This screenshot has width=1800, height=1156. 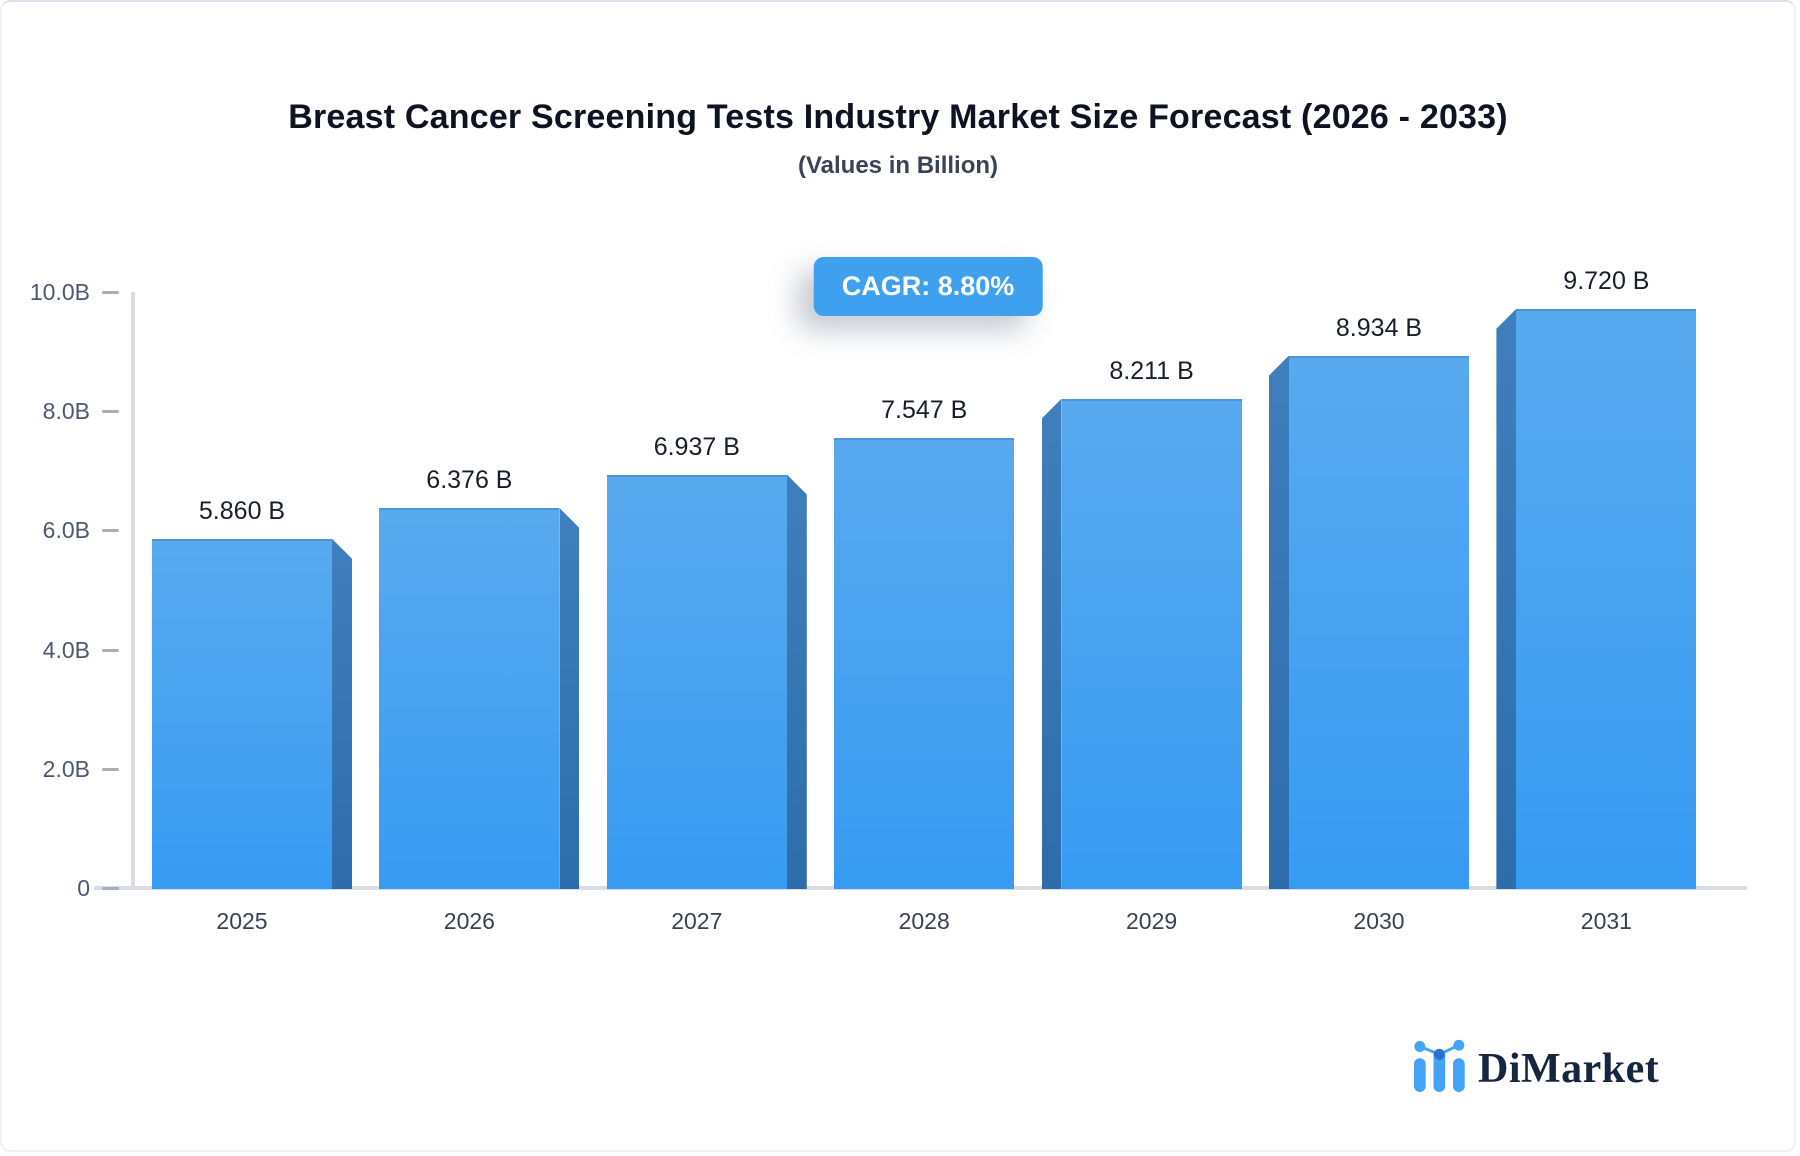 I want to click on bar-value-label-2027: 6.937 B, so click(x=696, y=446).